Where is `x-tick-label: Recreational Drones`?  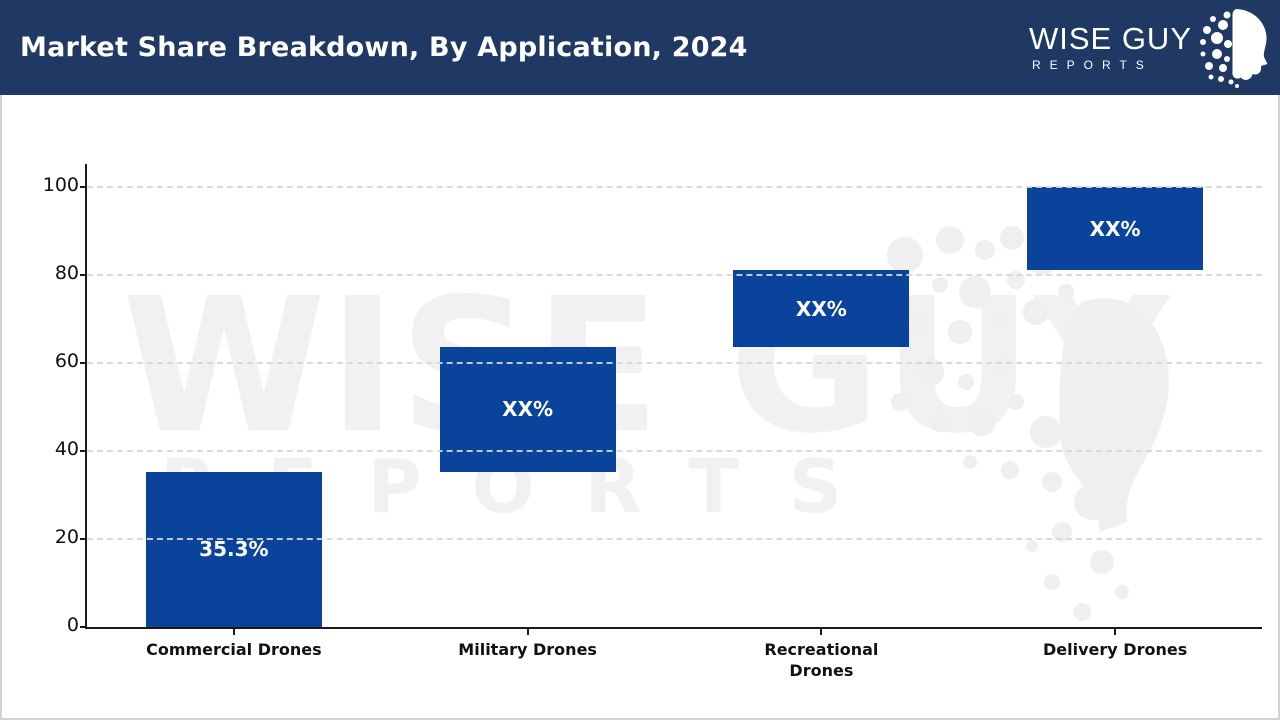
x-tick-label: Recreational Drones is located at coordinates (821, 660).